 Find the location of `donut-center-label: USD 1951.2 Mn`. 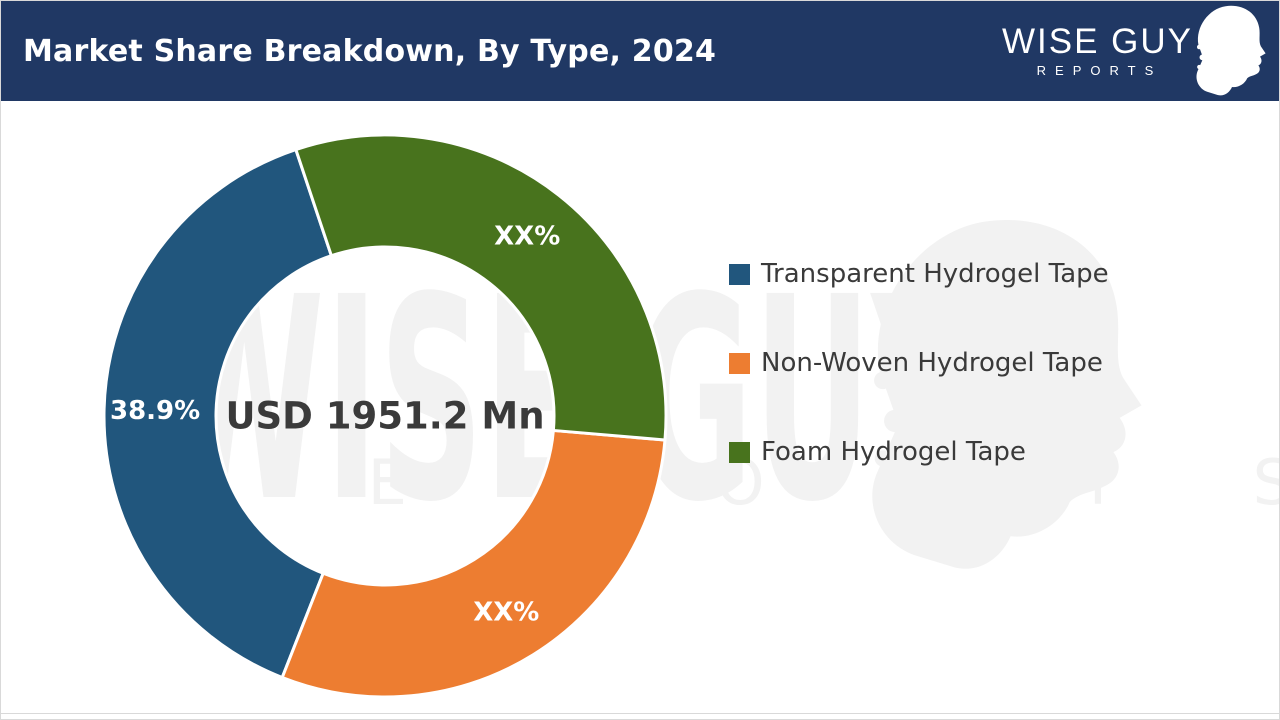

donut-center-label: USD 1951.2 Mn is located at coordinates (385, 416).